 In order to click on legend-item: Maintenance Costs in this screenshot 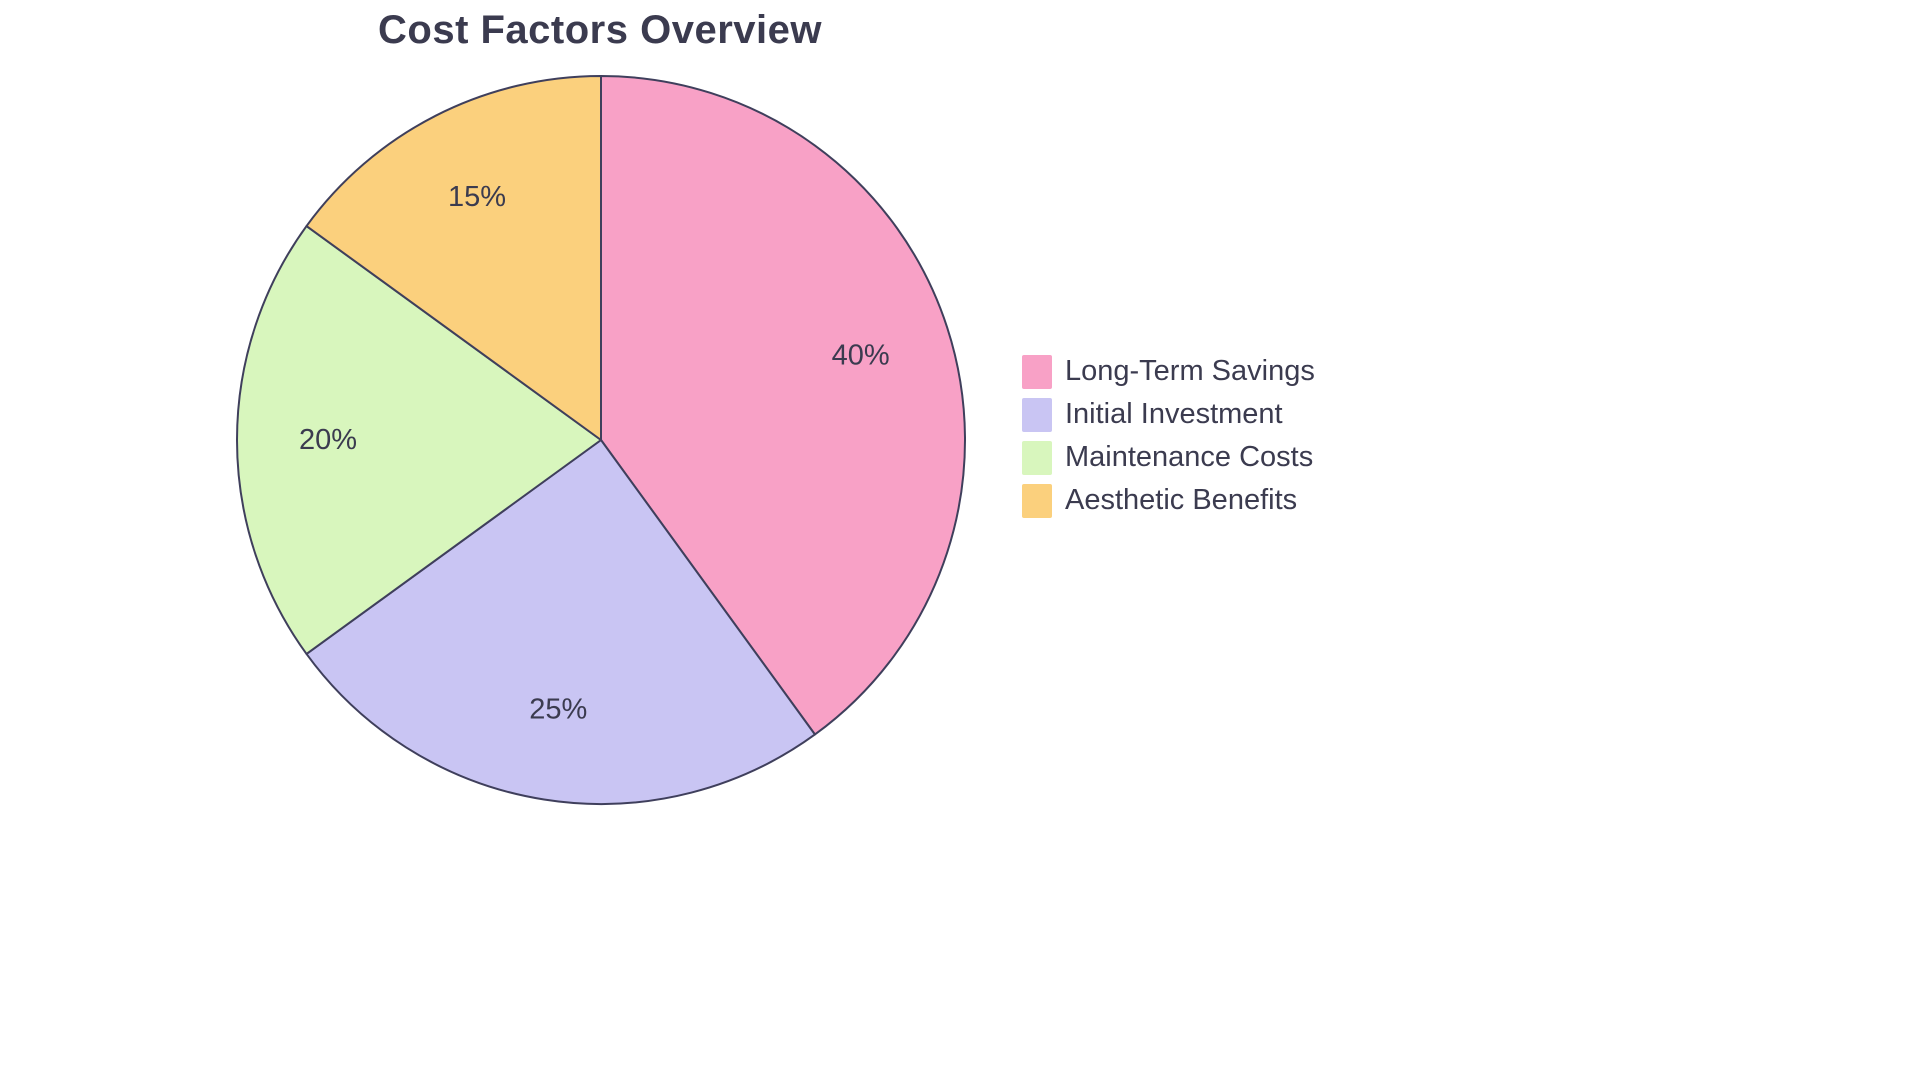, I will do `click(1168, 457)`.